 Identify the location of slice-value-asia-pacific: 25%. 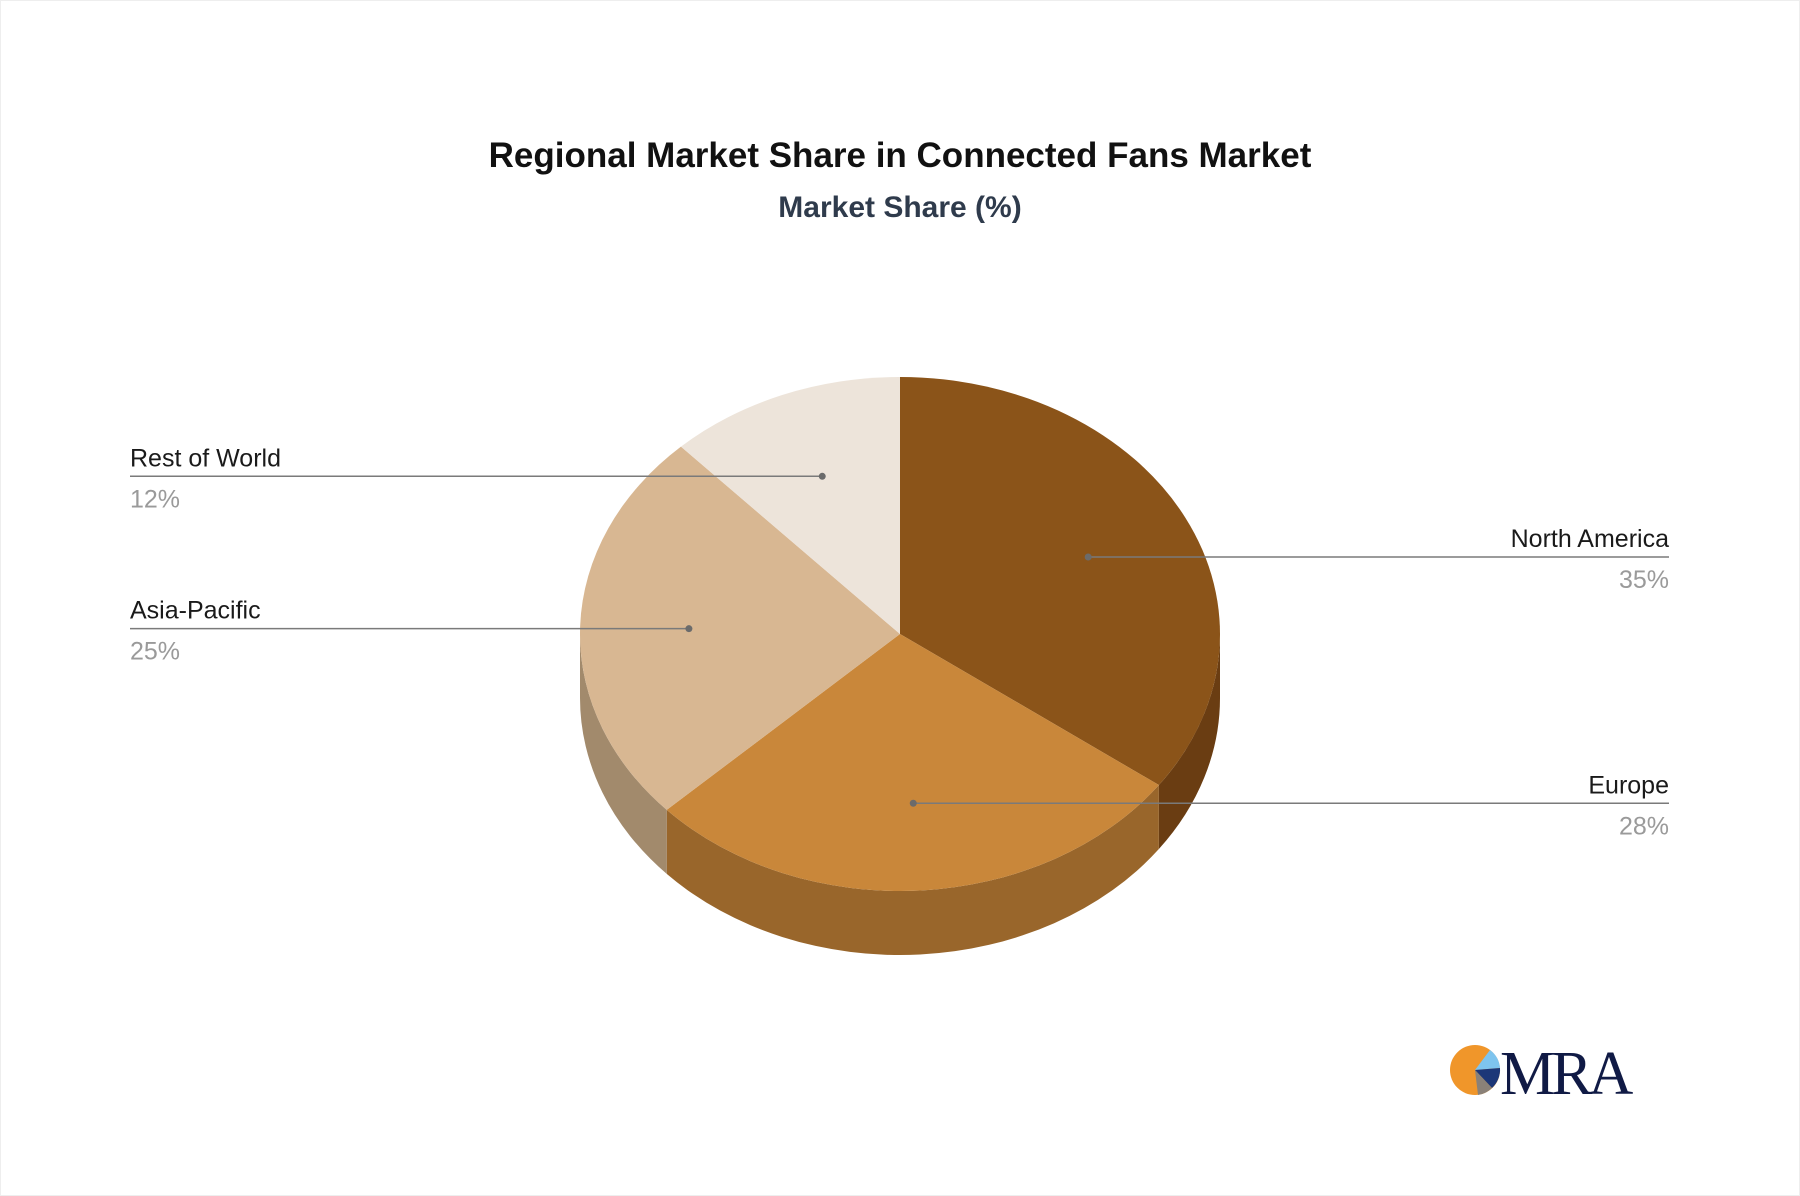
(155, 652).